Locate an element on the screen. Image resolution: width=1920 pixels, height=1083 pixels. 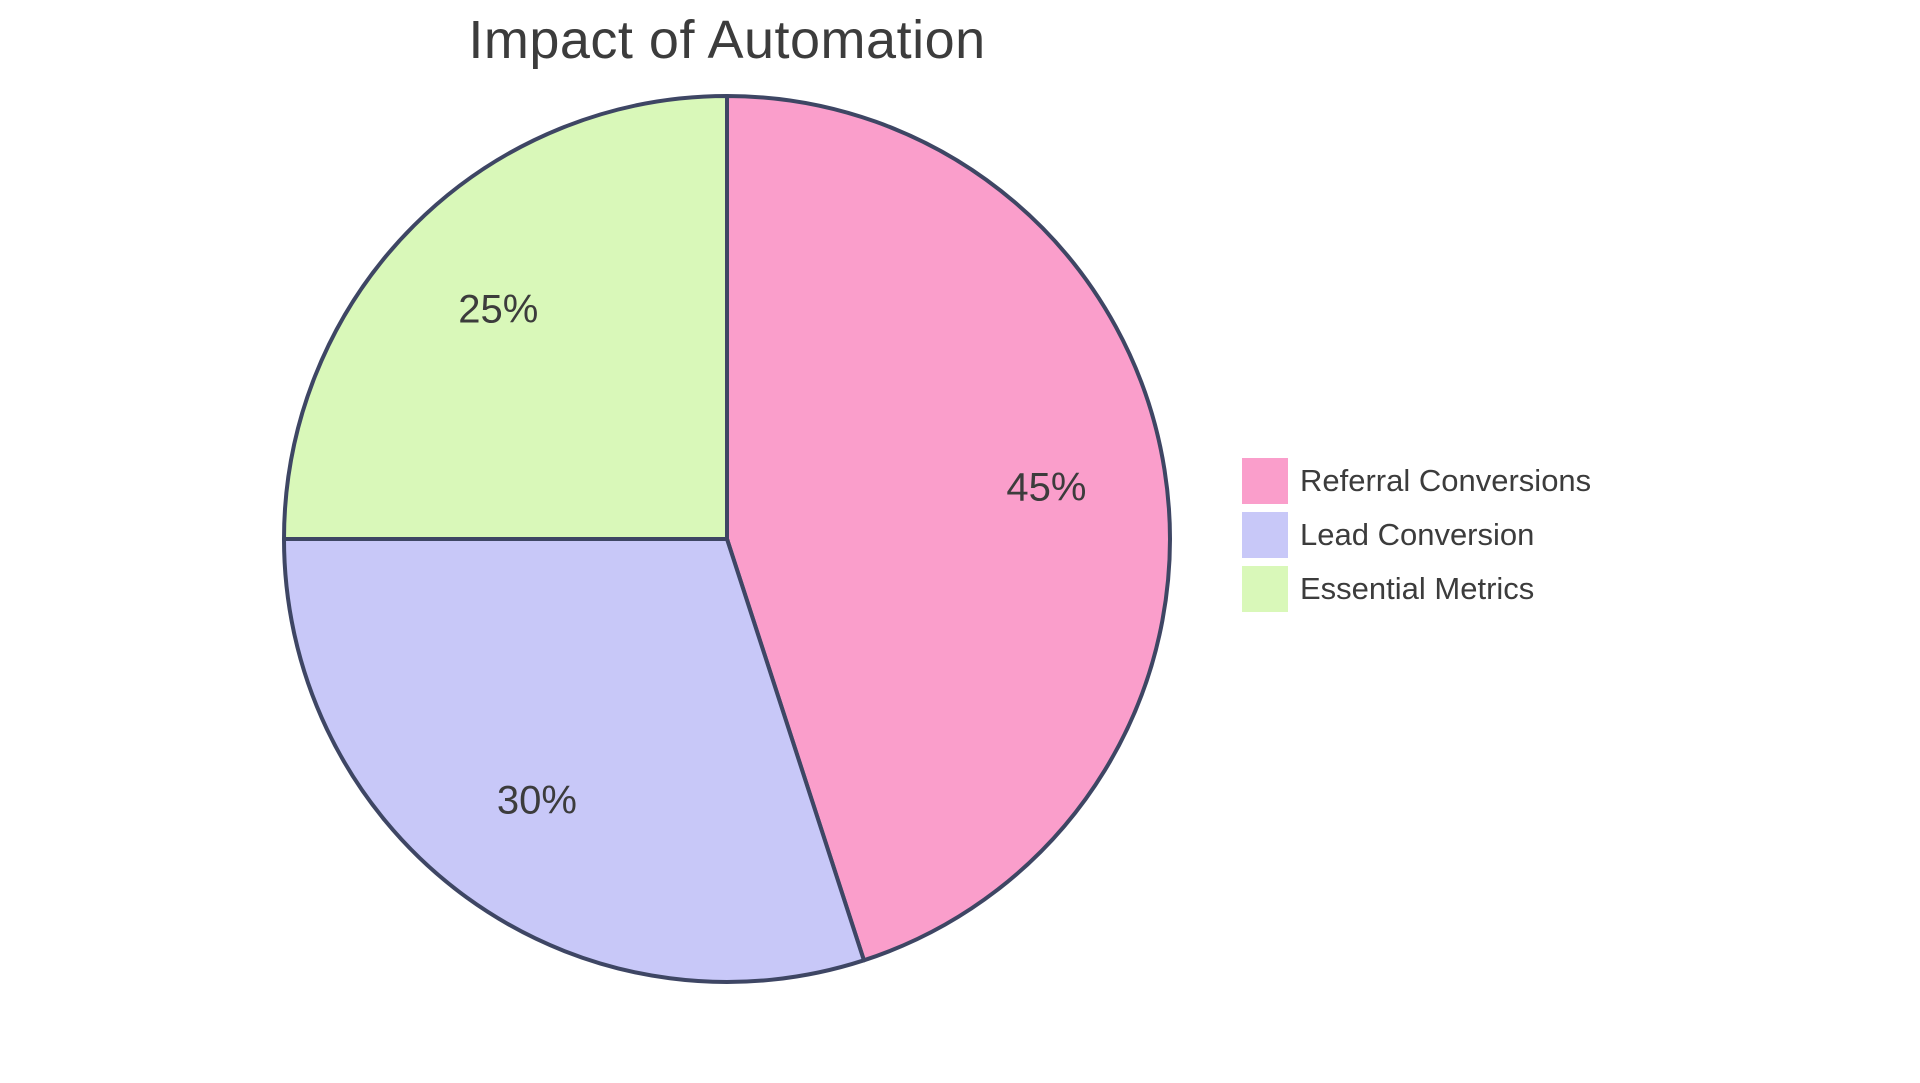
pie-slice-lead-conversion is located at coordinates (574, 760).